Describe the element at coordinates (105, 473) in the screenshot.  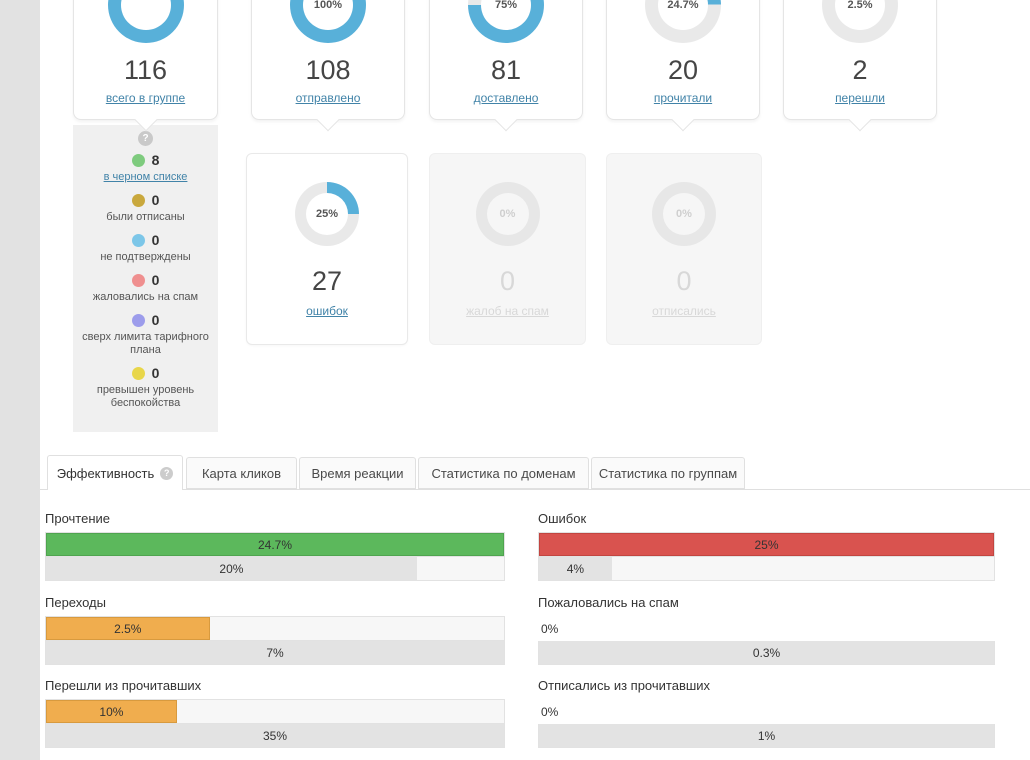
I see `tab-label: Эффективность` at that location.